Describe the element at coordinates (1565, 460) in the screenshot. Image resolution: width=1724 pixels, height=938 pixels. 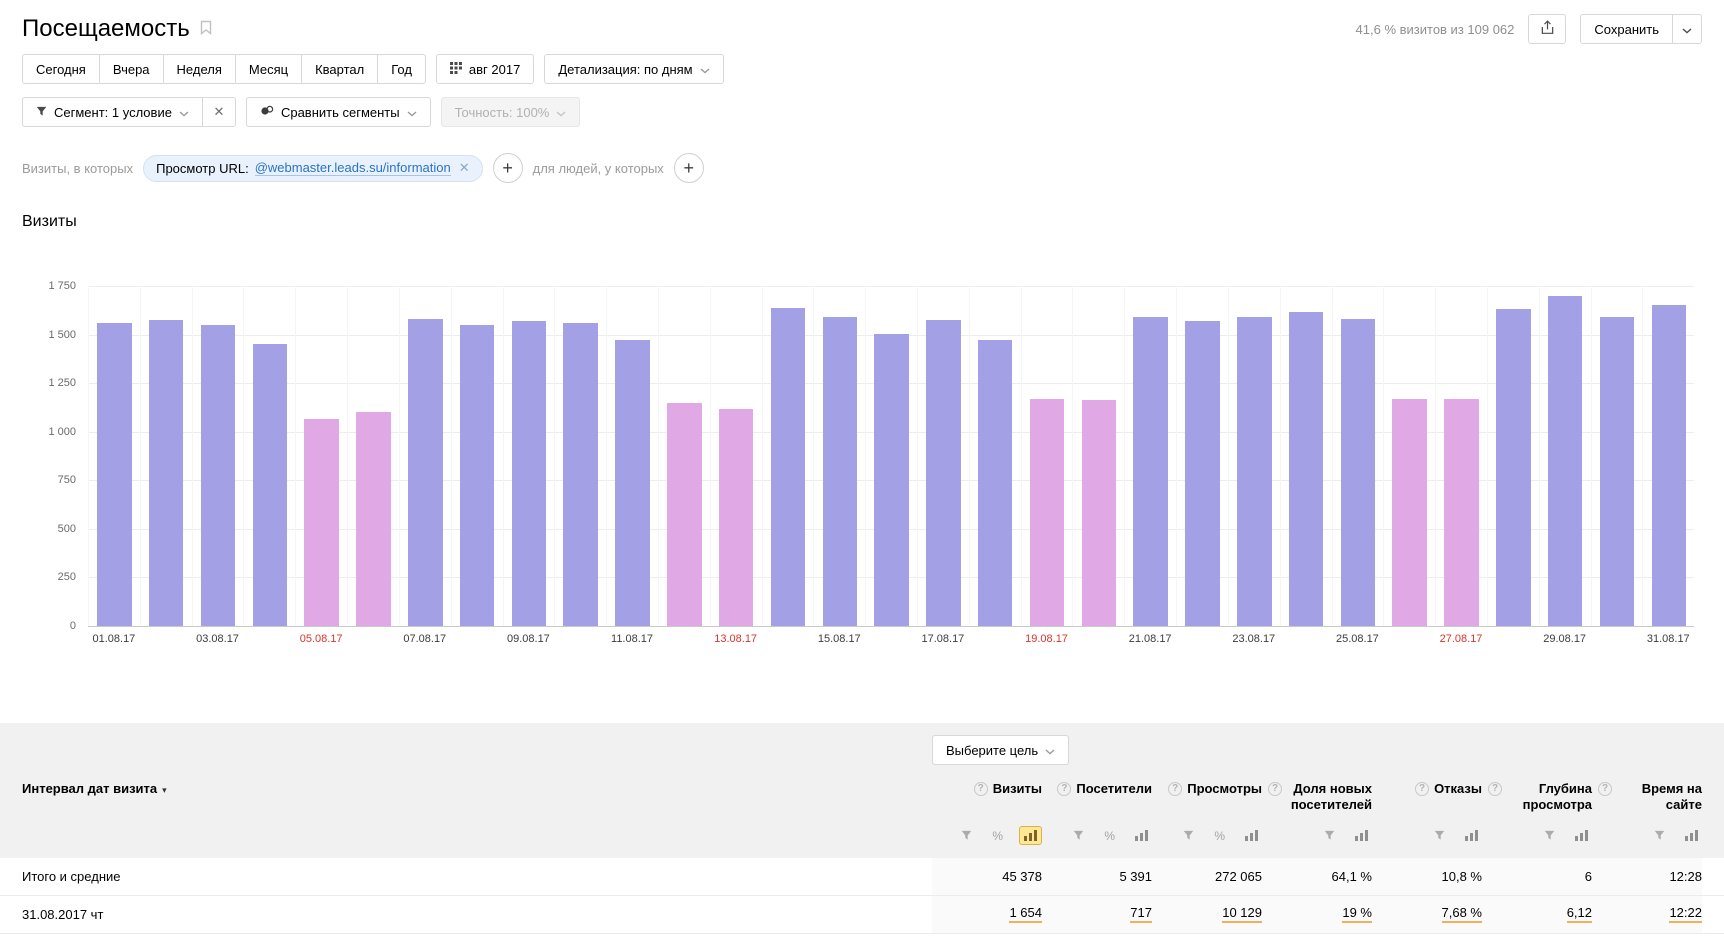
I see `chart-bar-29.08.17` at that location.